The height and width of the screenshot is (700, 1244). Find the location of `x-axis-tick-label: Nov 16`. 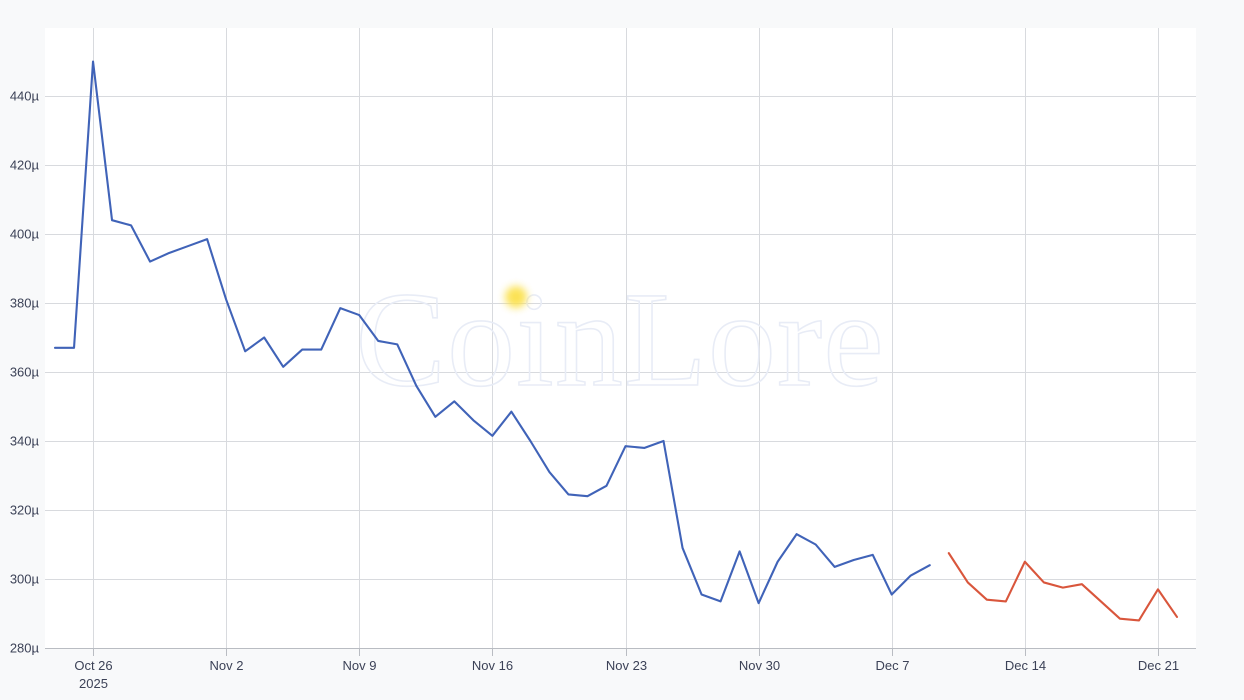

x-axis-tick-label: Nov 16 is located at coordinates (492, 665).